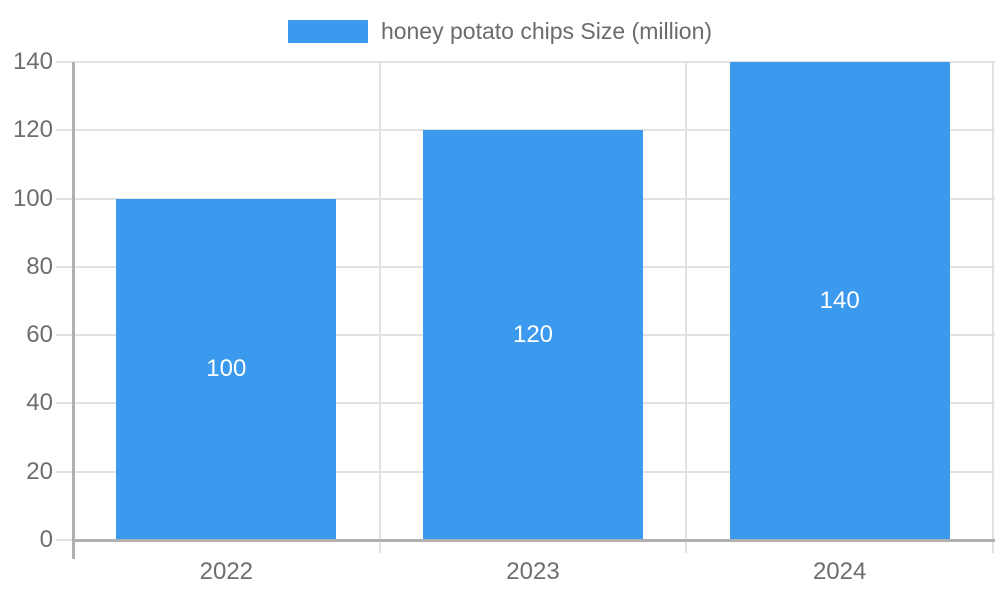 This screenshot has height=600, width=1000. What do you see at coordinates (533, 571) in the screenshot?
I see `x-axis-label: 2023` at bounding box center [533, 571].